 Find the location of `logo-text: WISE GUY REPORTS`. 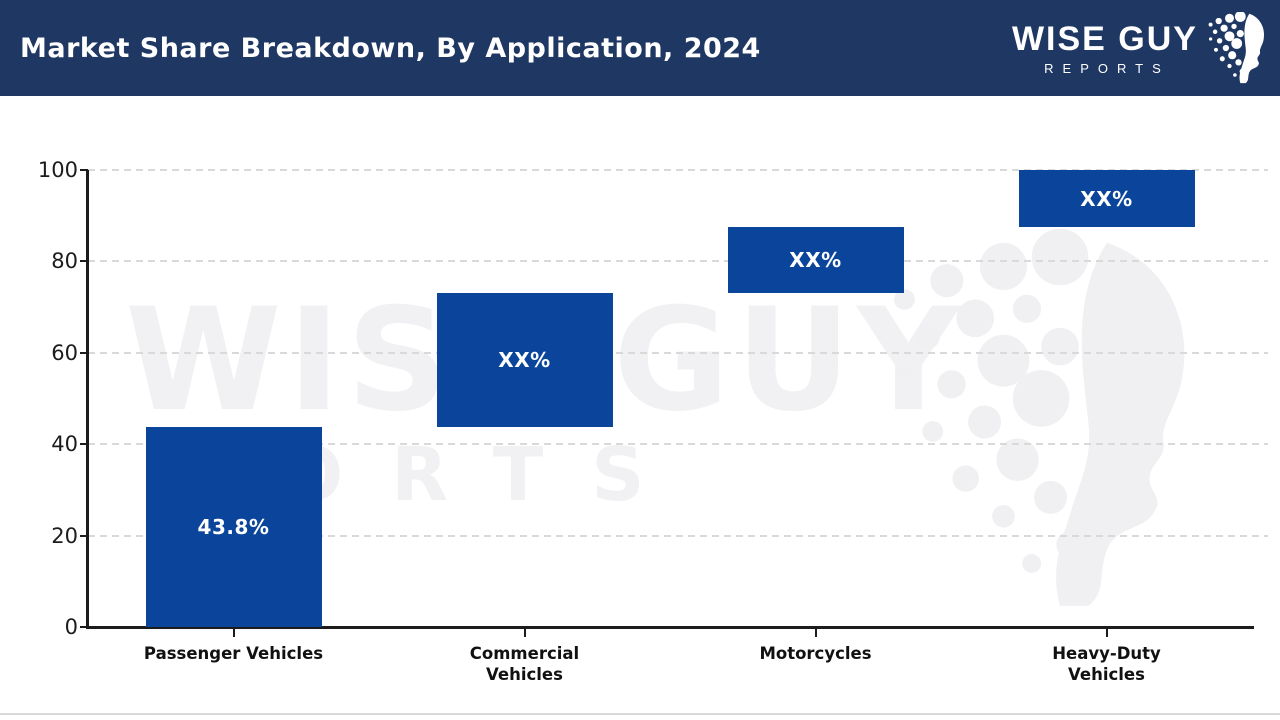

logo-text: WISE GUY REPORTS is located at coordinates (1105, 48).